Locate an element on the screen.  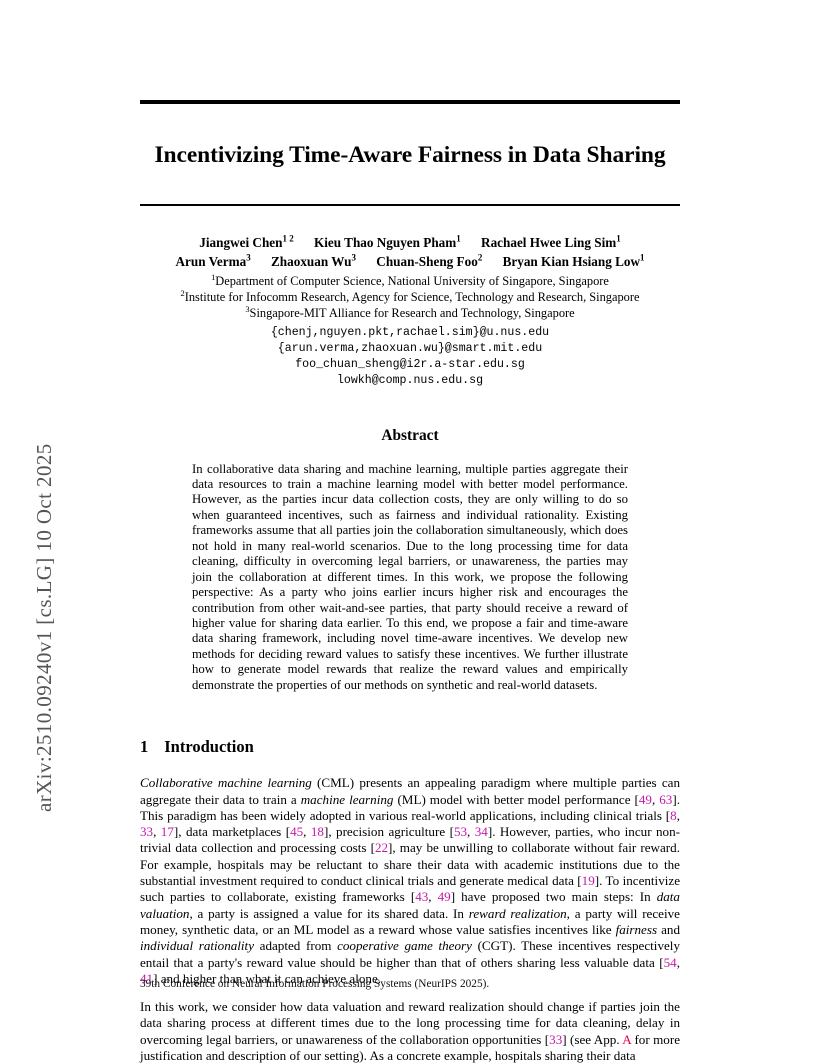
author-entry: Rachael Hwee Ling Sim1 is located at coordinates (551, 242).